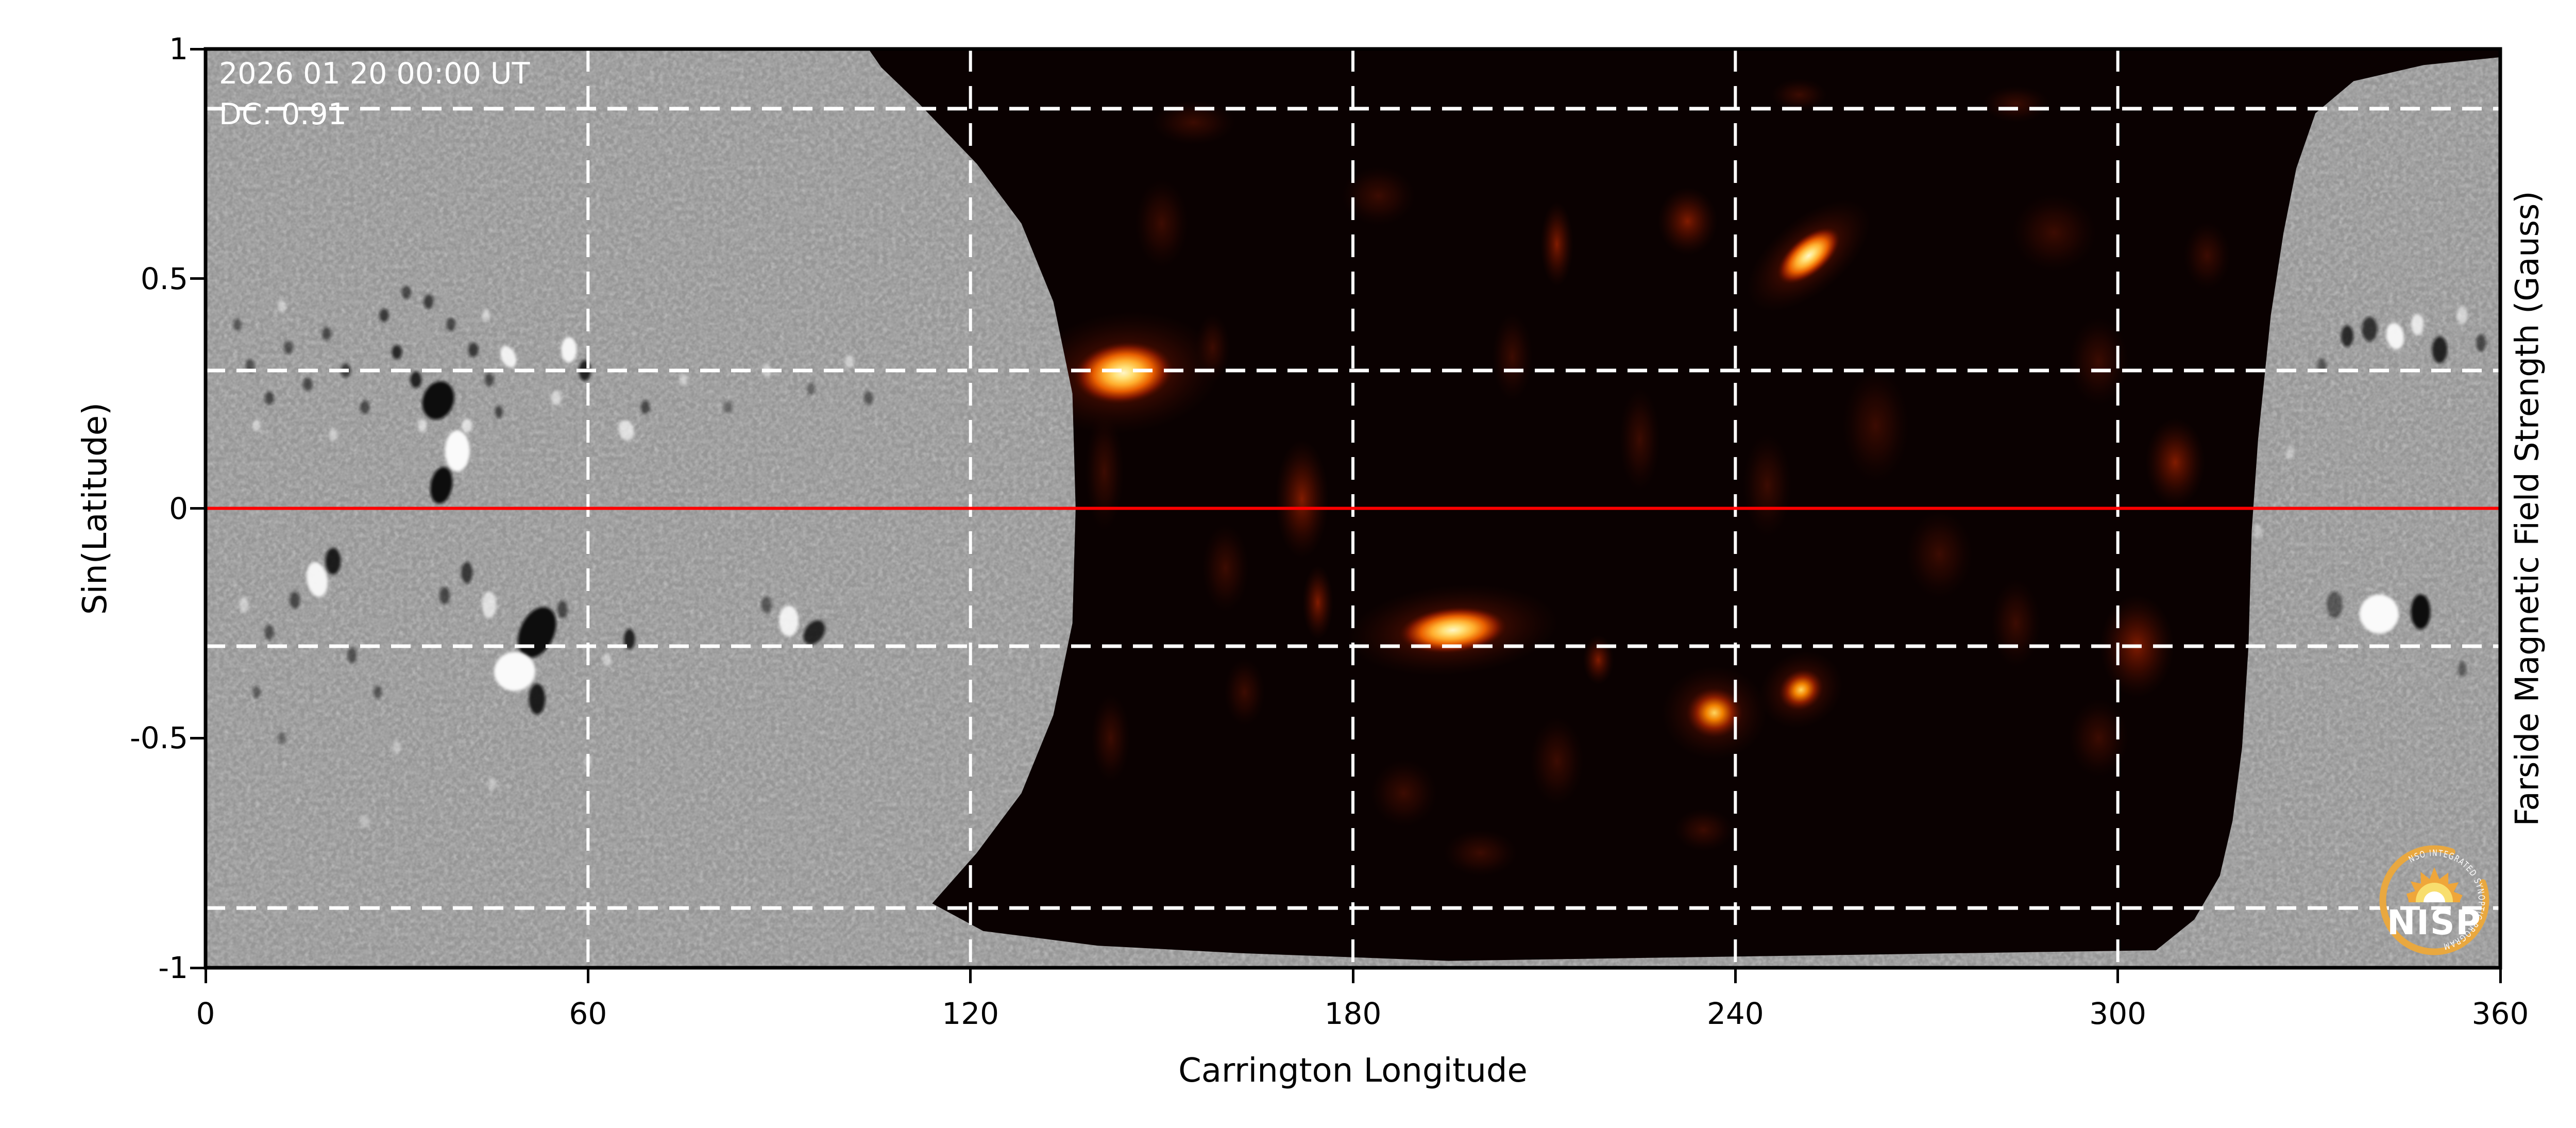  Describe the element at coordinates (2434, 923) in the screenshot. I see `logo-wordmark: NISP` at that location.